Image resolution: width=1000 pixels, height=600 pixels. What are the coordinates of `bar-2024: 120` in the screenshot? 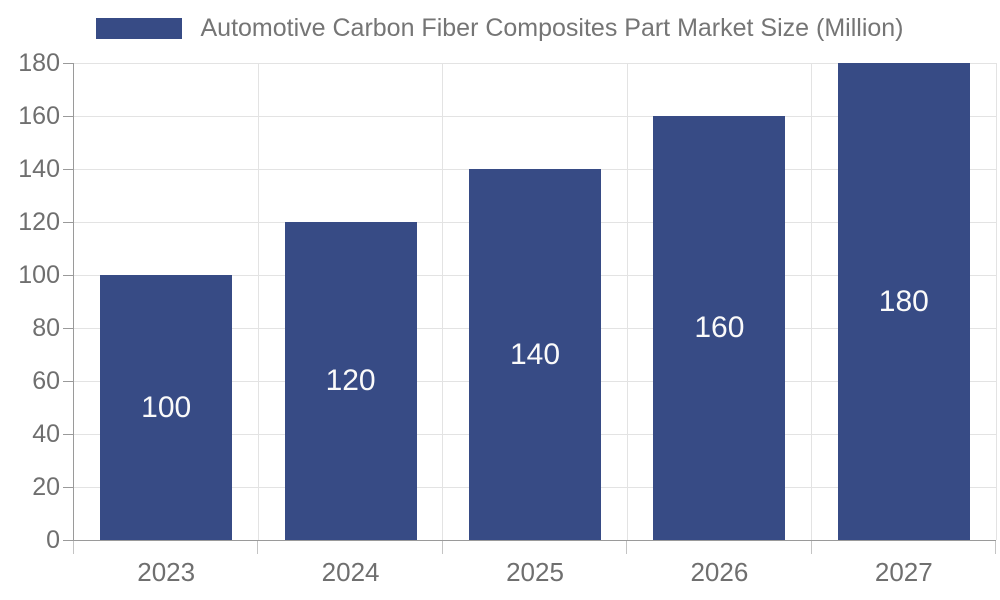 It's located at (350, 381).